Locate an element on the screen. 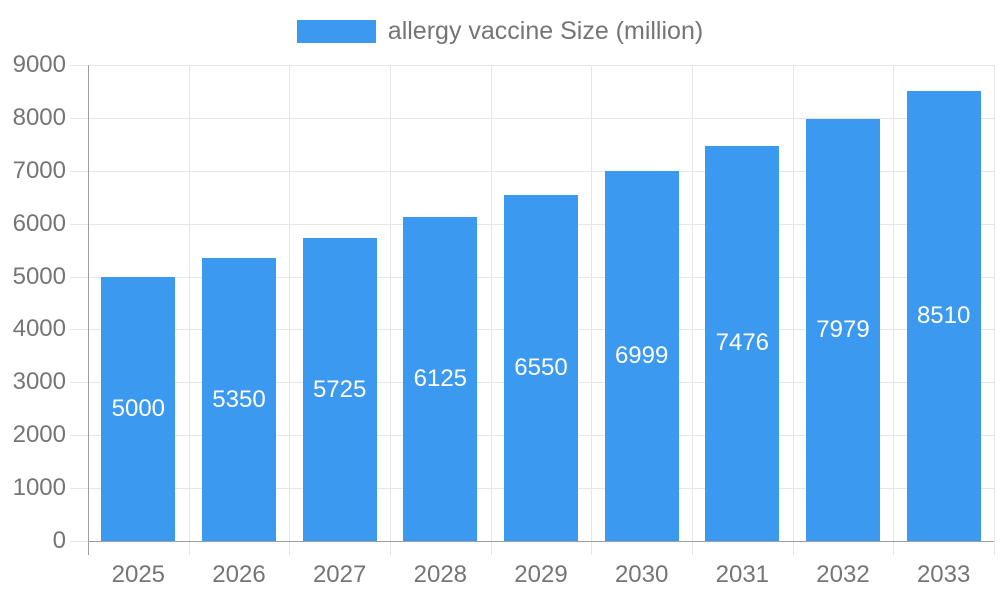  y-axis-label: 5000 is located at coordinates (39, 276).